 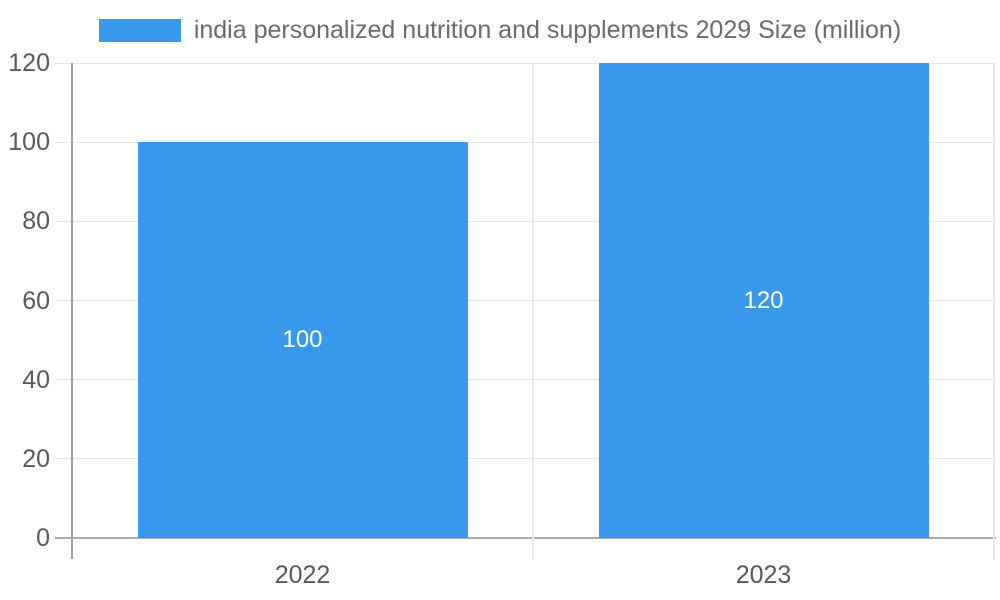 What do you see at coordinates (72, 311) in the screenshot?
I see `y-axis-line` at bounding box center [72, 311].